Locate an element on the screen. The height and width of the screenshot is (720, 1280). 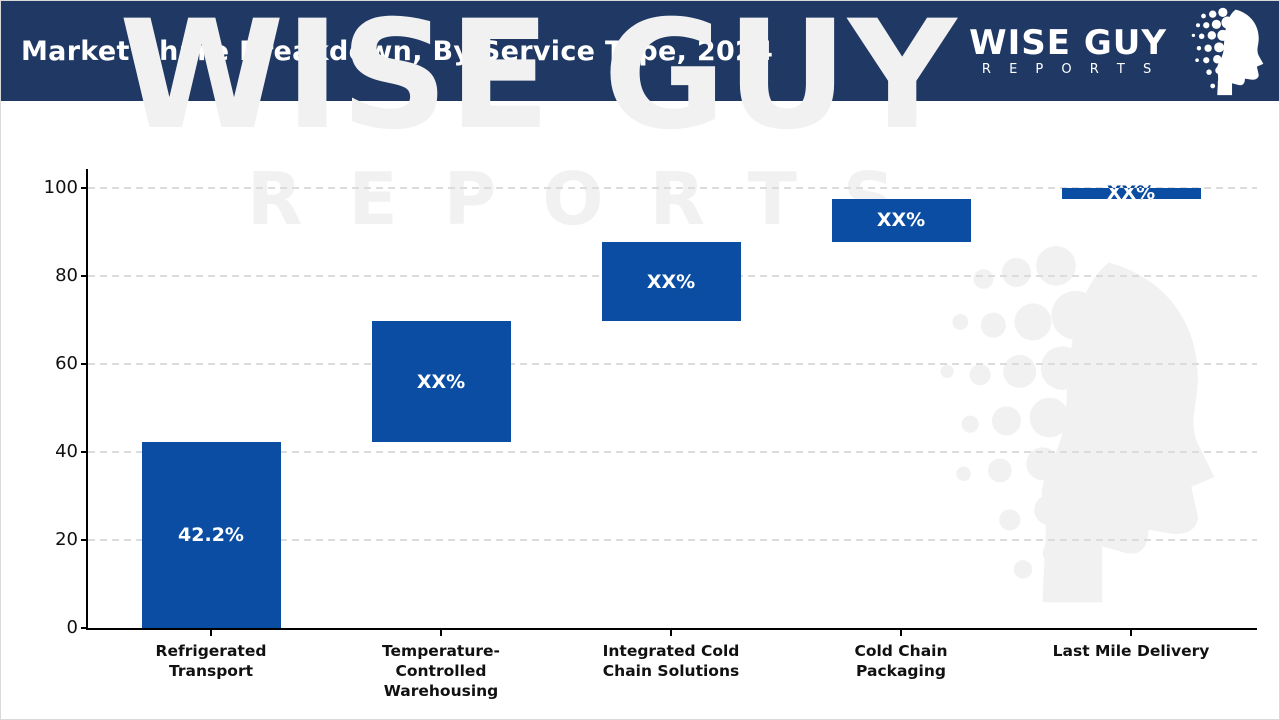
y-tick-label: 80 is located at coordinates (66, 275).